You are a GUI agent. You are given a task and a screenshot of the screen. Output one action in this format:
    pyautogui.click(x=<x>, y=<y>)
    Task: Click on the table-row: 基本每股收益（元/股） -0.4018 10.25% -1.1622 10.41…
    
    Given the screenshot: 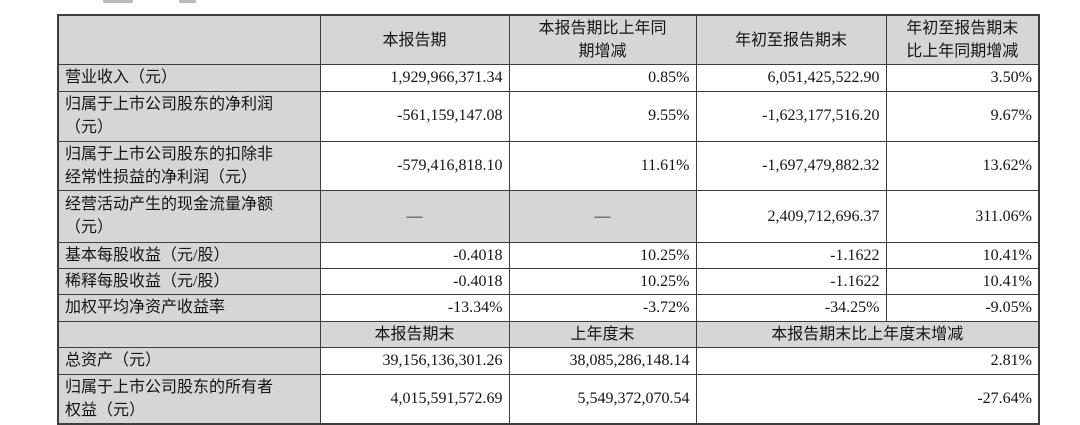 What is the action you would take?
    pyautogui.click(x=548, y=255)
    